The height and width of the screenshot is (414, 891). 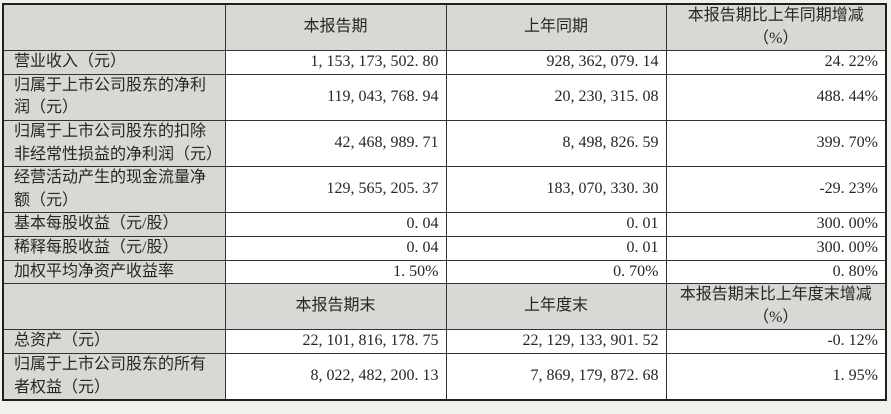 I want to click on prior-period-value: 20, 230, 315. 08, so click(x=556, y=97).